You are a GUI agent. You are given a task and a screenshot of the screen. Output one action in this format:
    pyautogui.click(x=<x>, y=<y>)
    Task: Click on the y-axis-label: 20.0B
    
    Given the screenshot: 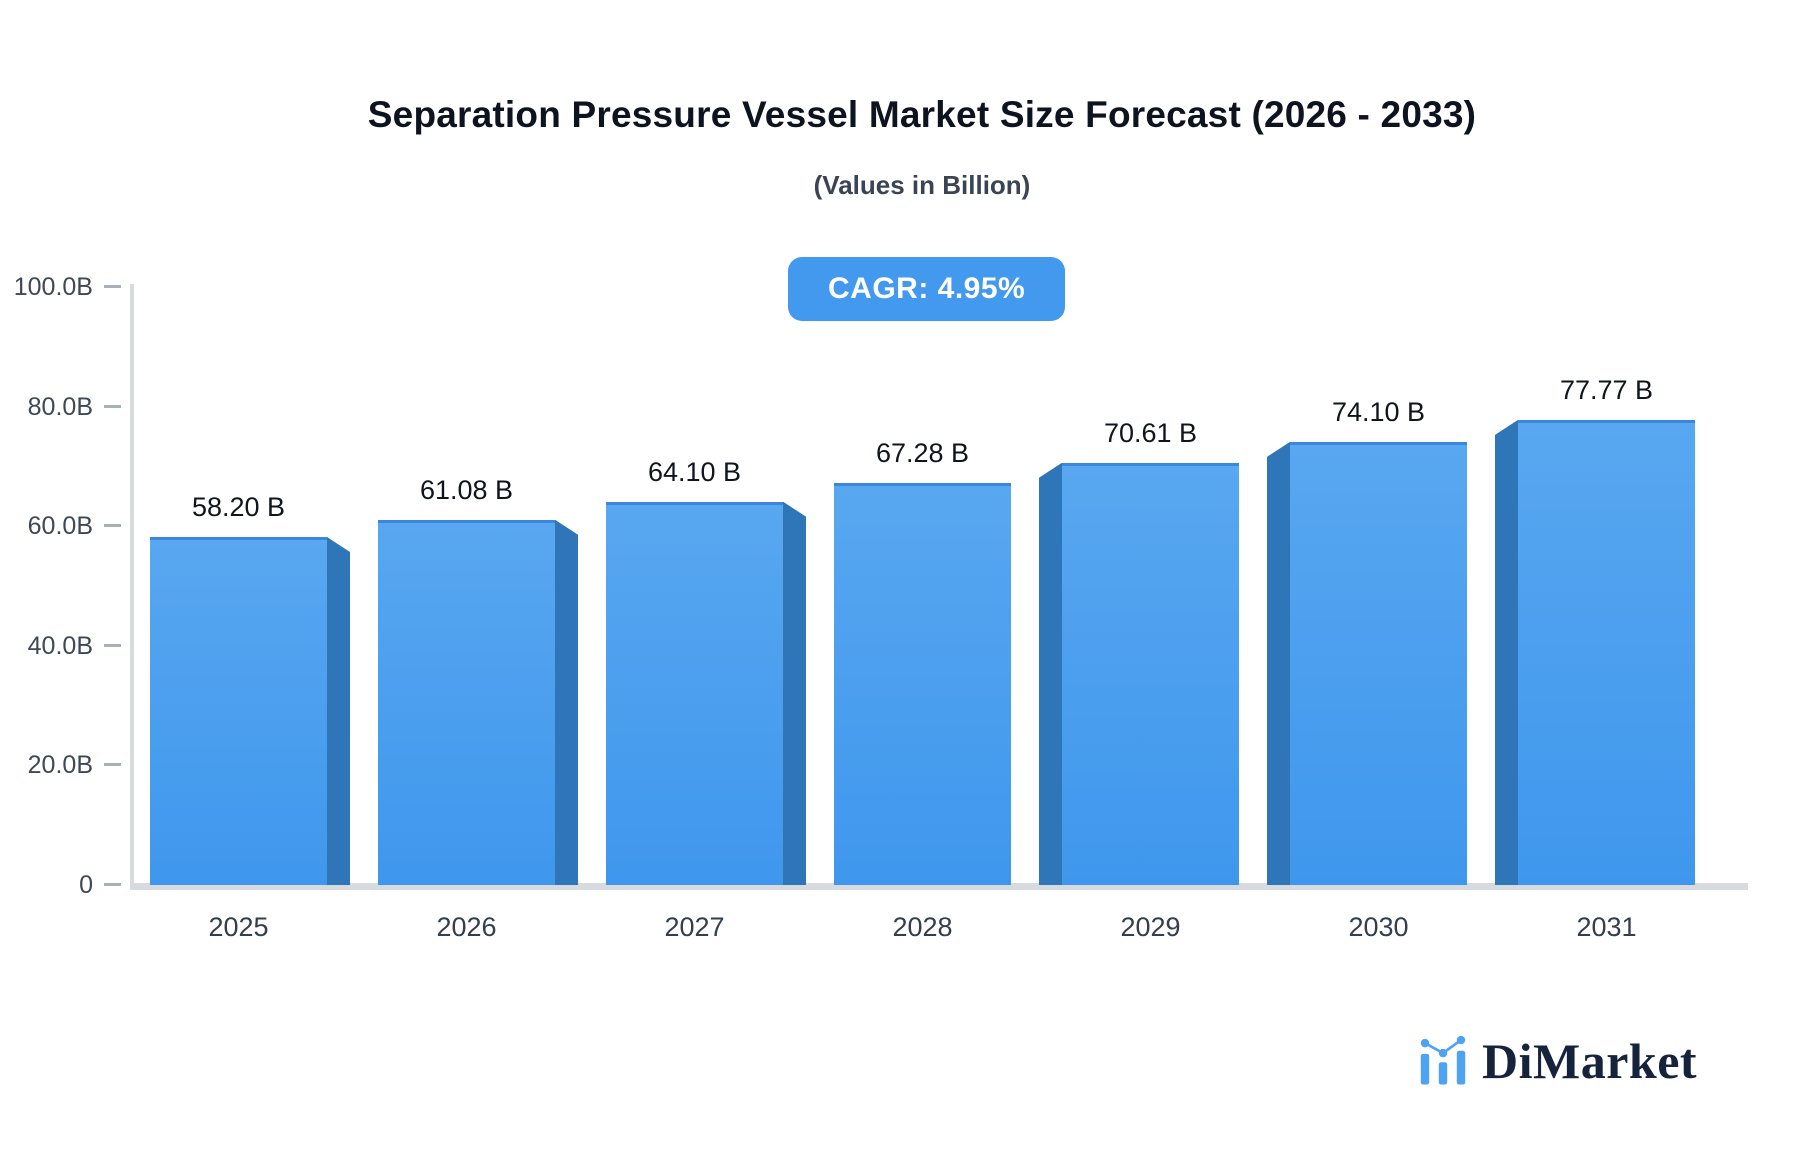 What is the action you would take?
    pyautogui.click(x=60, y=765)
    